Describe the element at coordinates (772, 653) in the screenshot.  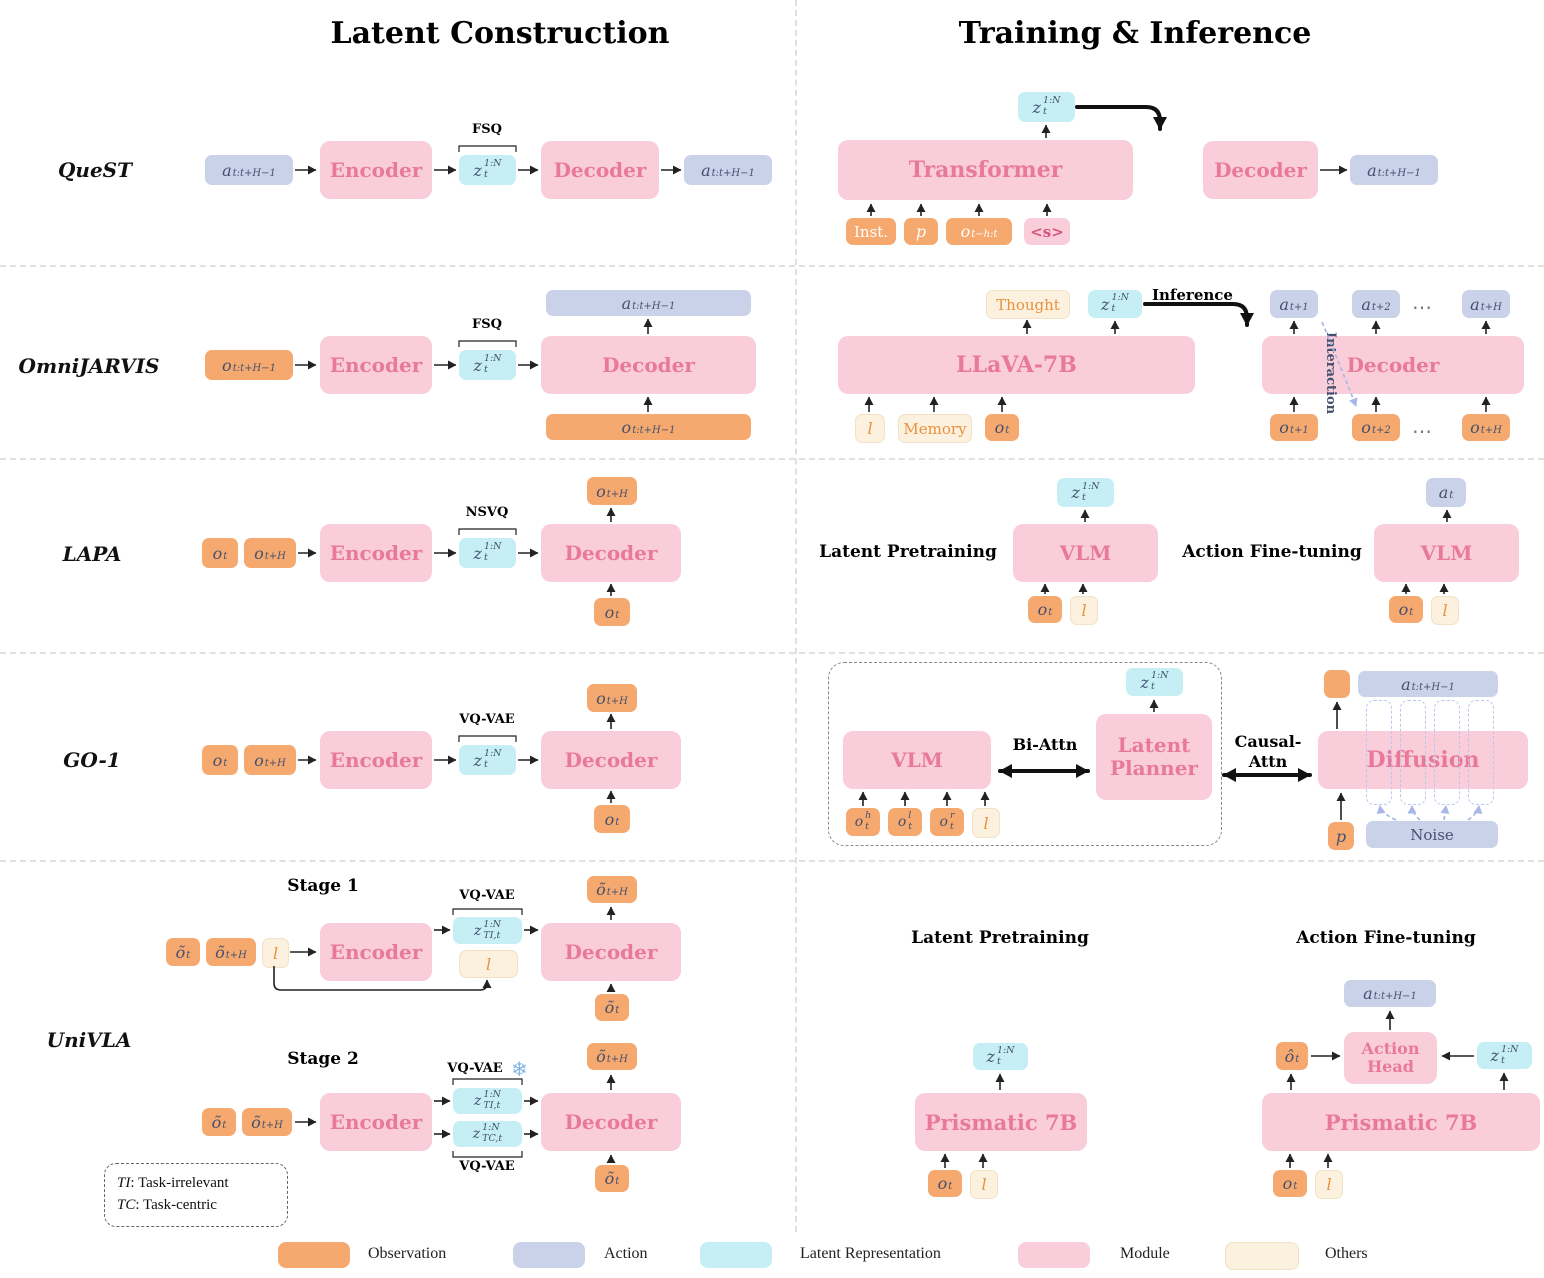
I see `divider-row3` at that location.